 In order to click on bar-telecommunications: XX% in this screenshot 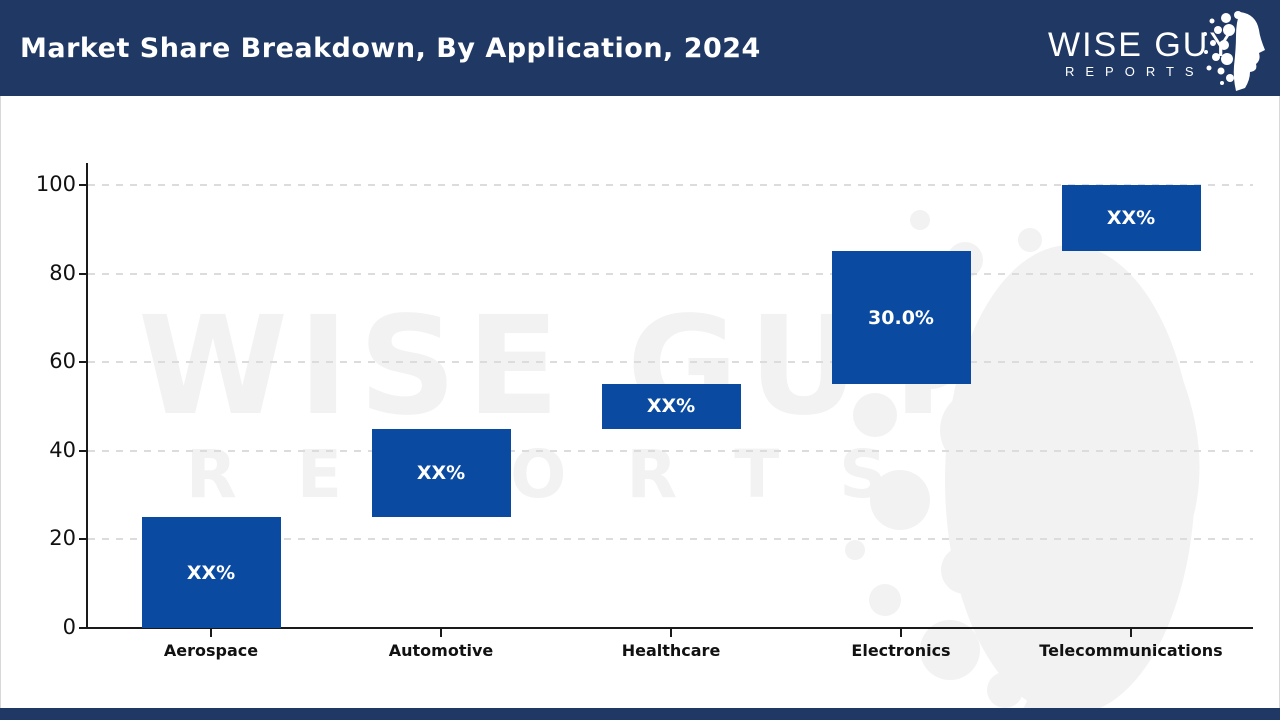, I will do `click(1131, 218)`.